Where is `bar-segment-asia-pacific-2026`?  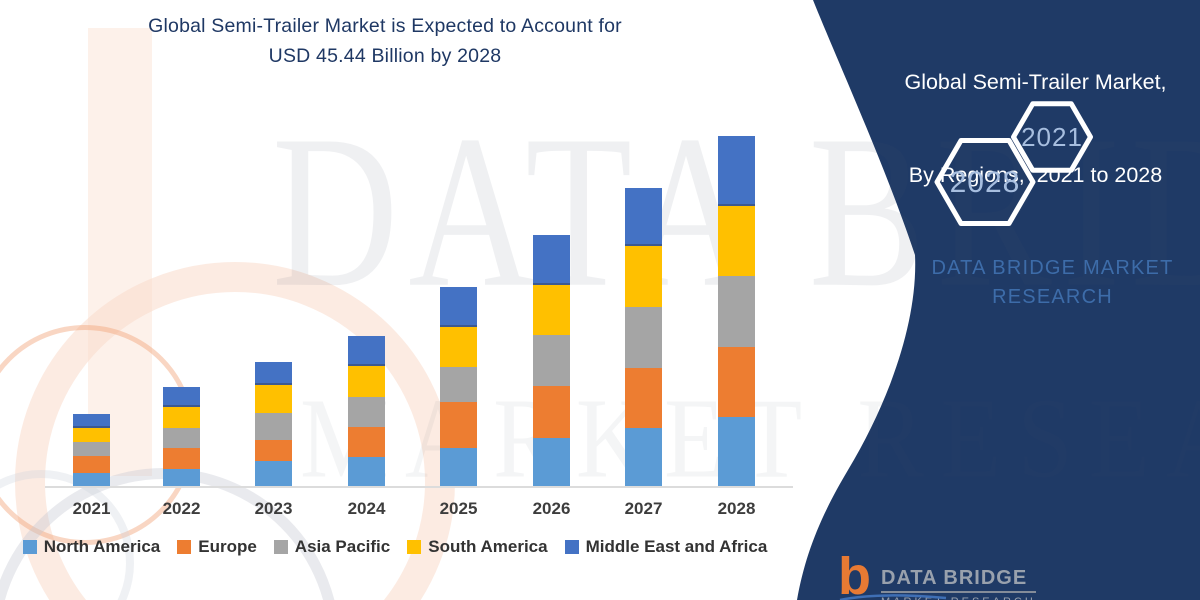 bar-segment-asia-pacific-2026 is located at coordinates (551, 360).